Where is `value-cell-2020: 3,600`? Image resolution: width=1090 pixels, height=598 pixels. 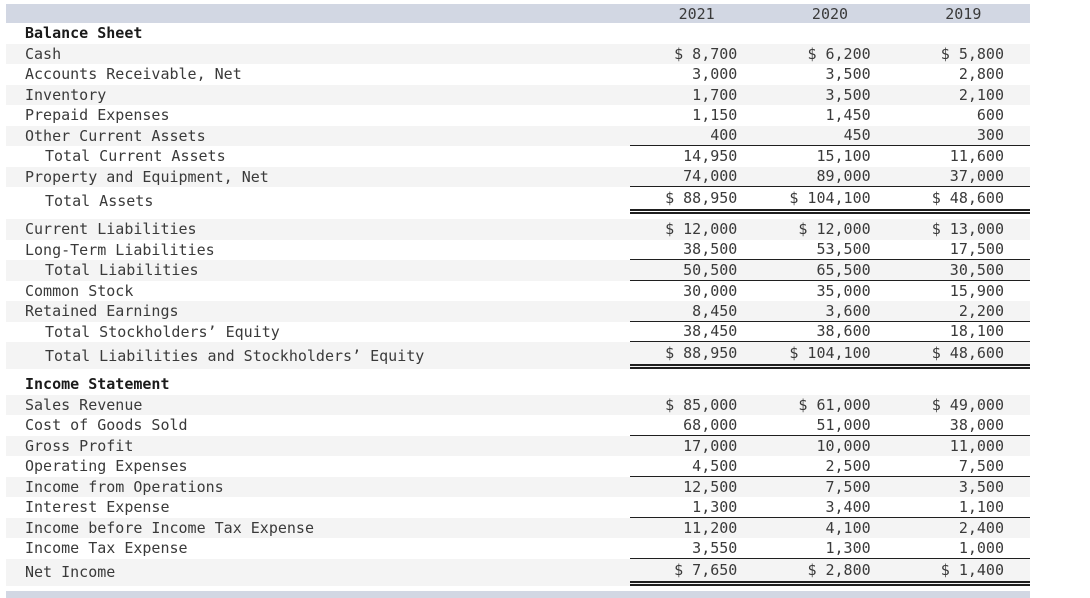
value-cell-2020: 3,600 is located at coordinates (848, 310).